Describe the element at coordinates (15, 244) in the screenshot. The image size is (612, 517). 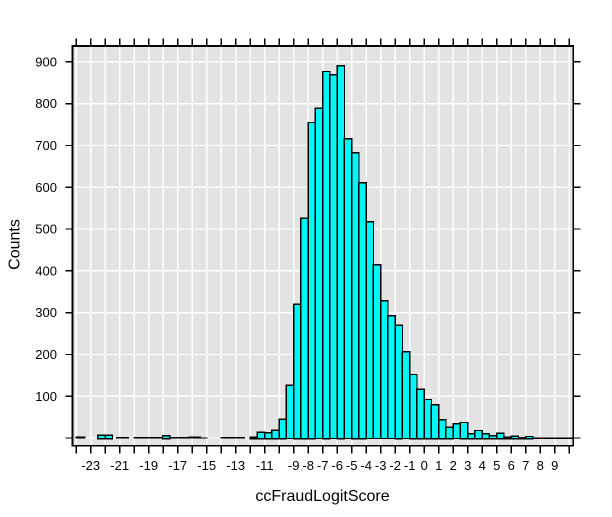
I see `svg-text: Counts` at that location.